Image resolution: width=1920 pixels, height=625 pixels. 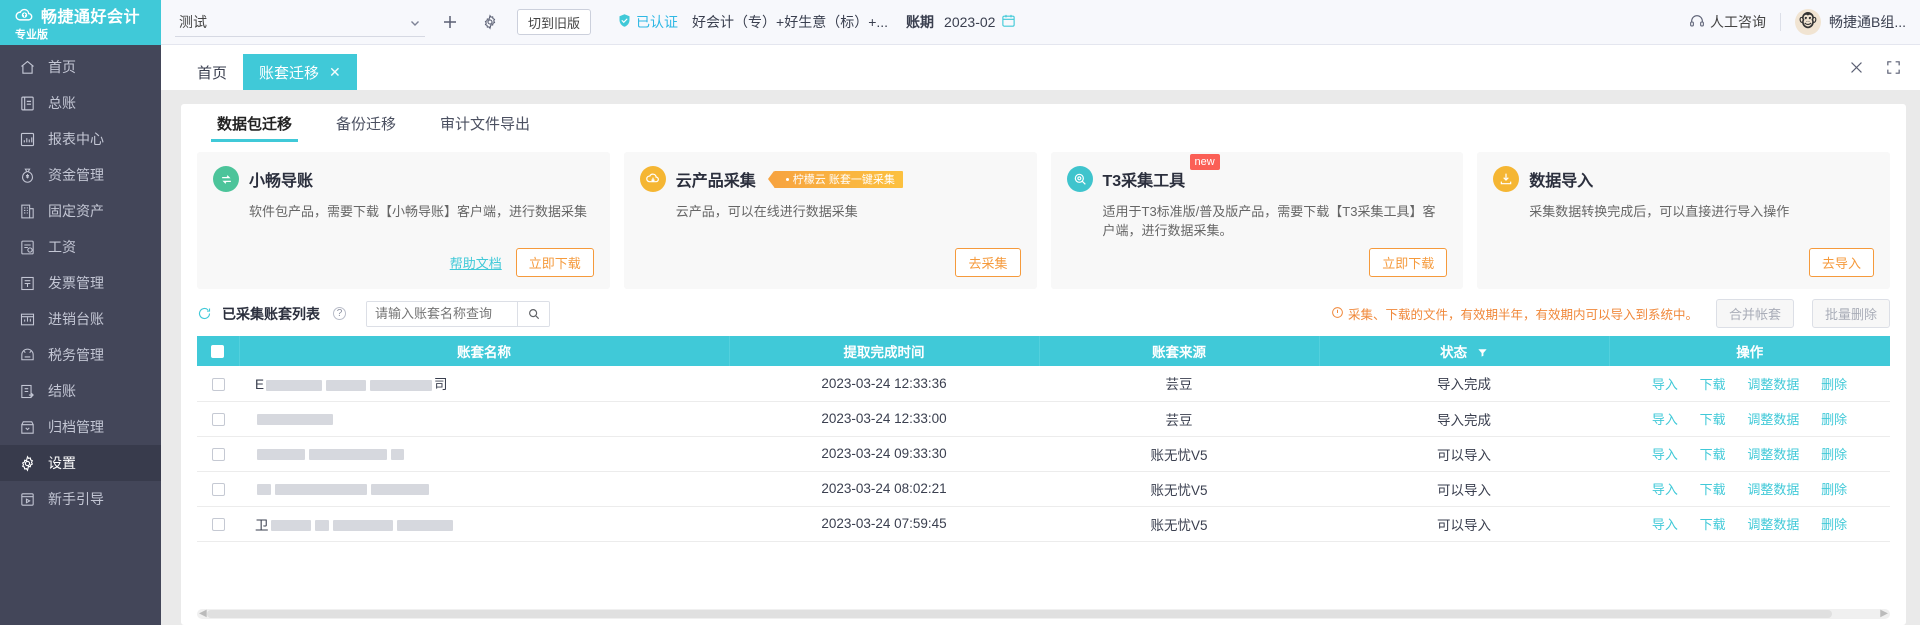 What do you see at coordinates (80, 139) in the screenshot?
I see `sidebar-item-reports: 报表中心` at bounding box center [80, 139].